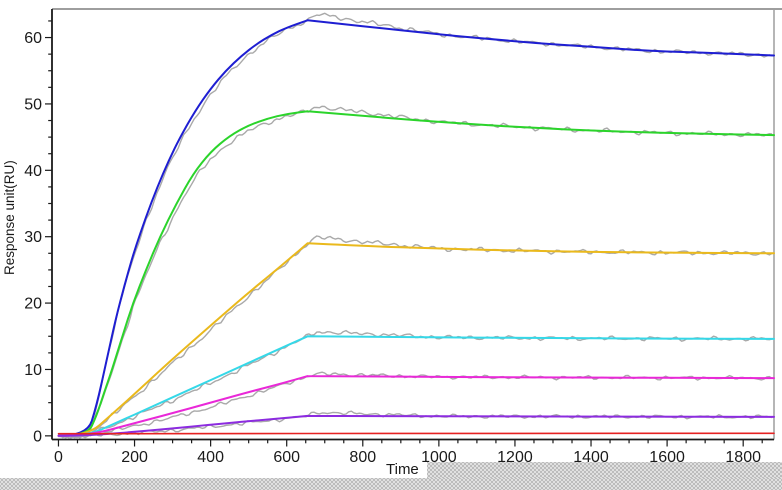 This screenshot has height=490, width=782. I want to click on x-tick-label: 0, so click(58, 457).